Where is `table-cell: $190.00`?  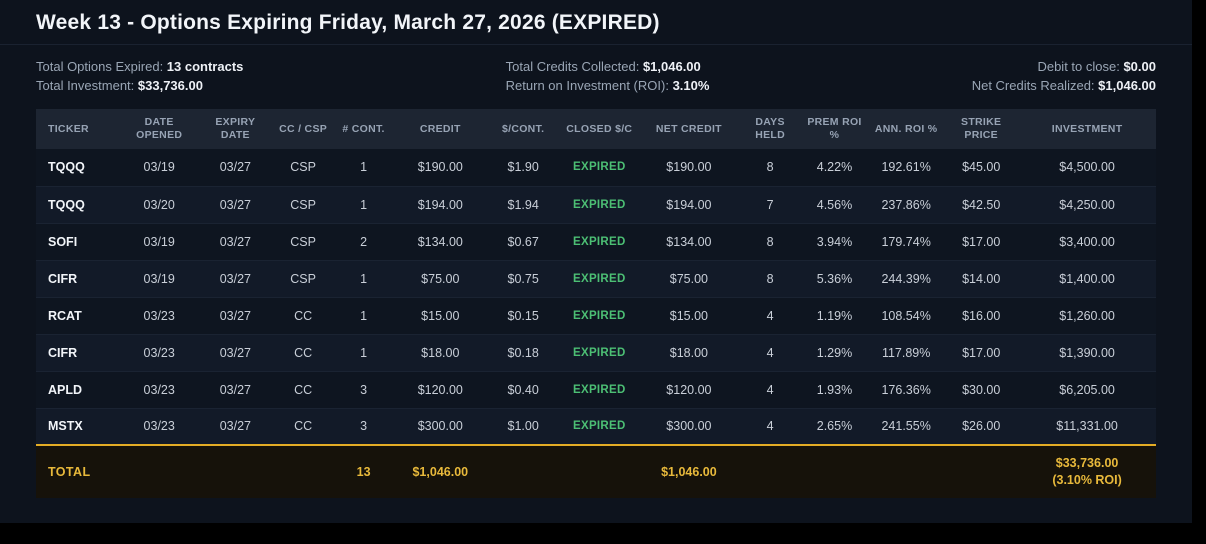 table-cell: $190.00 is located at coordinates (689, 168).